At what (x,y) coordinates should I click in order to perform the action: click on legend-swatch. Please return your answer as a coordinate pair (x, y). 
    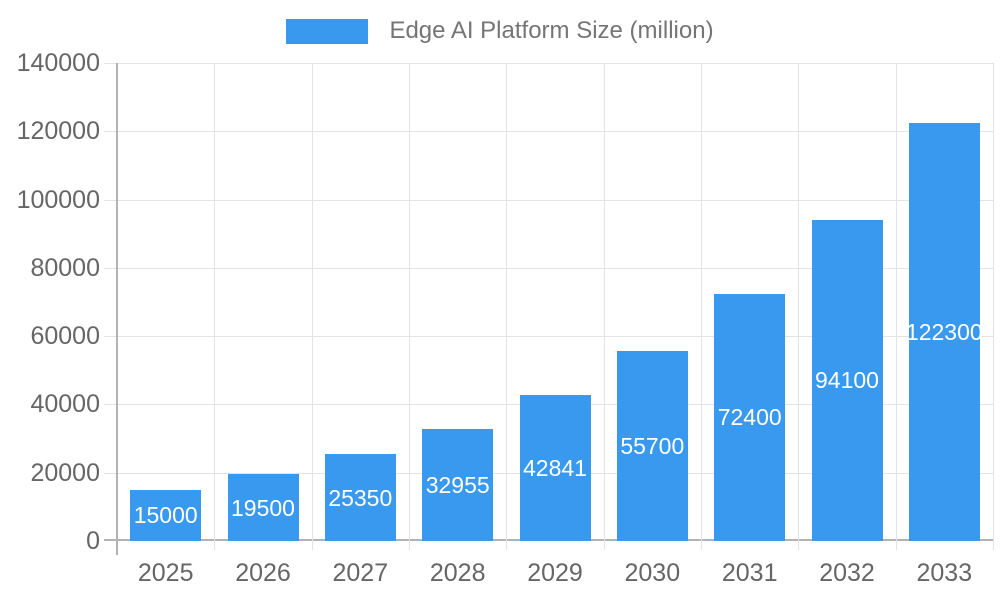
    Looking at the image, I should click on (327, 31).